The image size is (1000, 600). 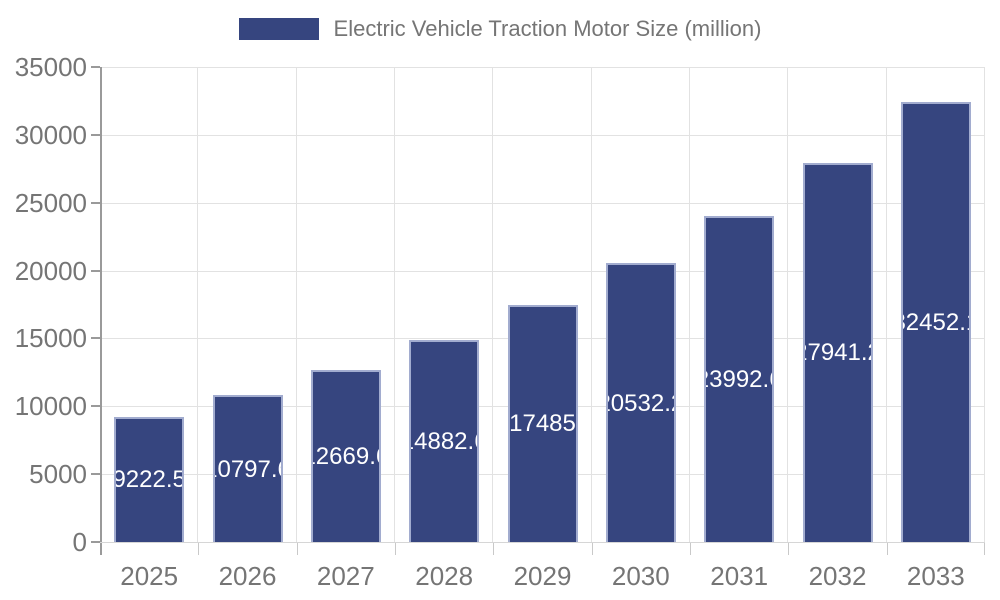 I want to click on bar-2025: 9222.5, so click(x=149, y=479).